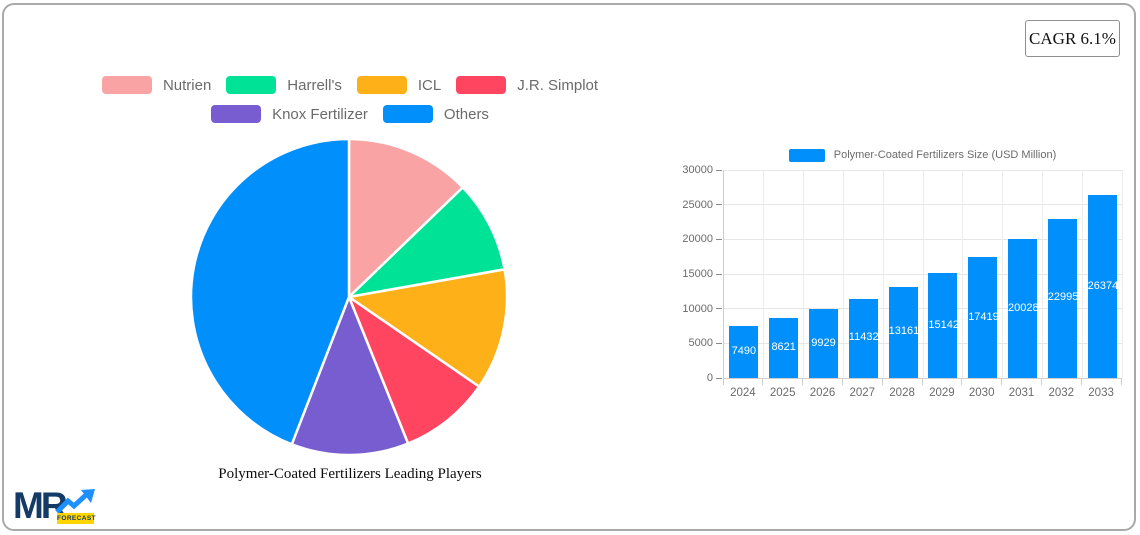 The image size is (1140, 535). Describe the element at coordinates (349, 85) in the screenshot. I see `pie-legend-row: Nutrien Harrell's ICL J.R. Simplot` at that location.